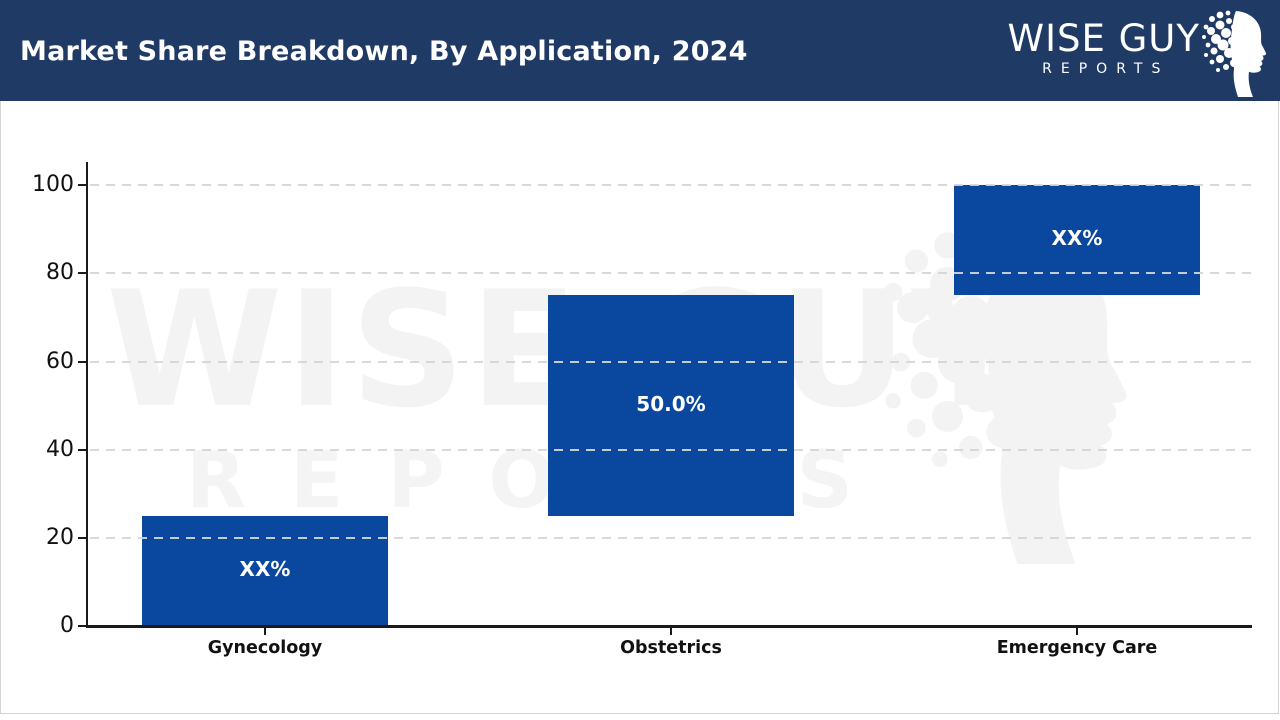 The image size is (1280, 720). Describe the element at coordinates (1077, 648) in the screenshot. I see `x-tick-label-3: Emergency Care` at that location.